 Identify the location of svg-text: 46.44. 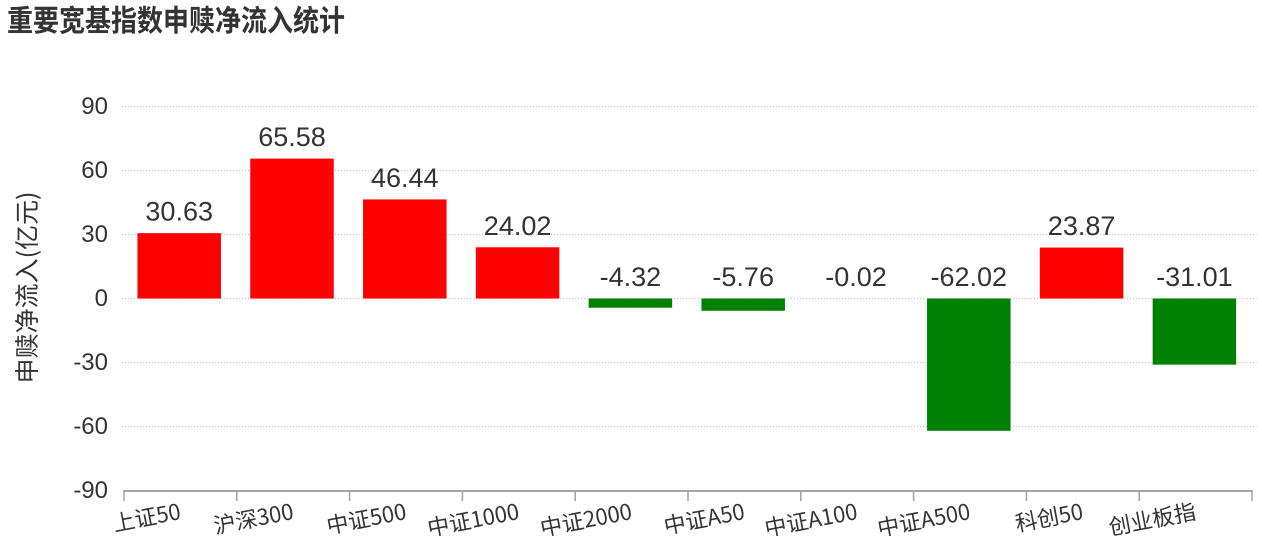
(405, 178).